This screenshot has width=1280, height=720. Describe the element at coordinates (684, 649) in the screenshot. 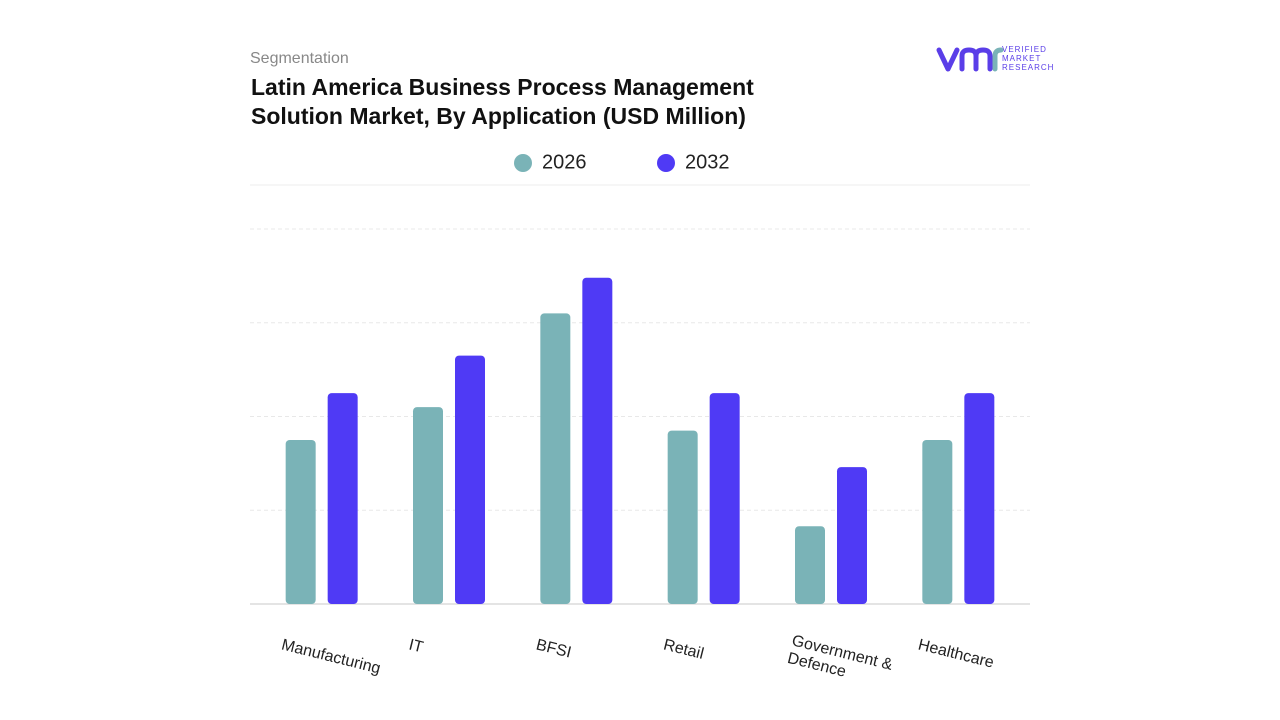

I see `x-tick-label: Retail` at that location.